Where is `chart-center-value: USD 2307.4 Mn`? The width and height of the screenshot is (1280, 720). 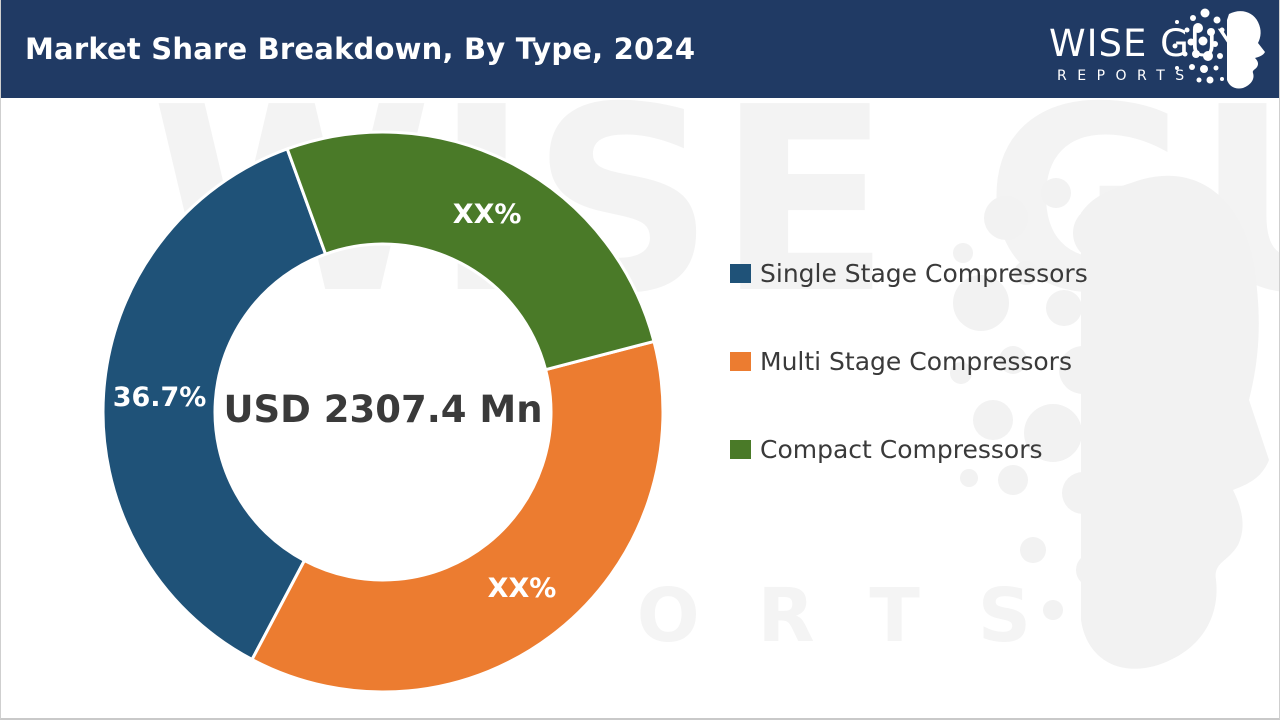 chart-center-value: USD 2307.4 Mn is located at coordinates (383, 409).